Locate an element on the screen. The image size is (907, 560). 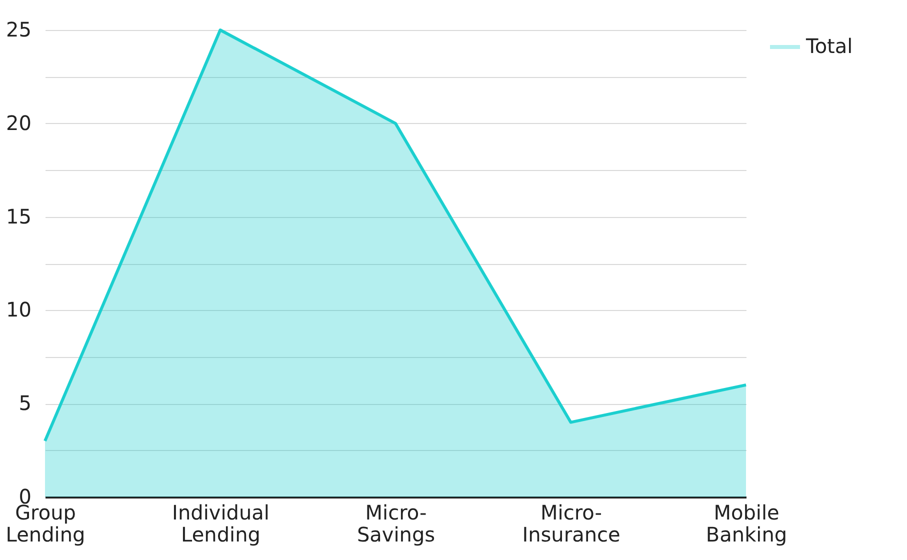
y-tick-label: 25 is located at coordinates (19, 30).